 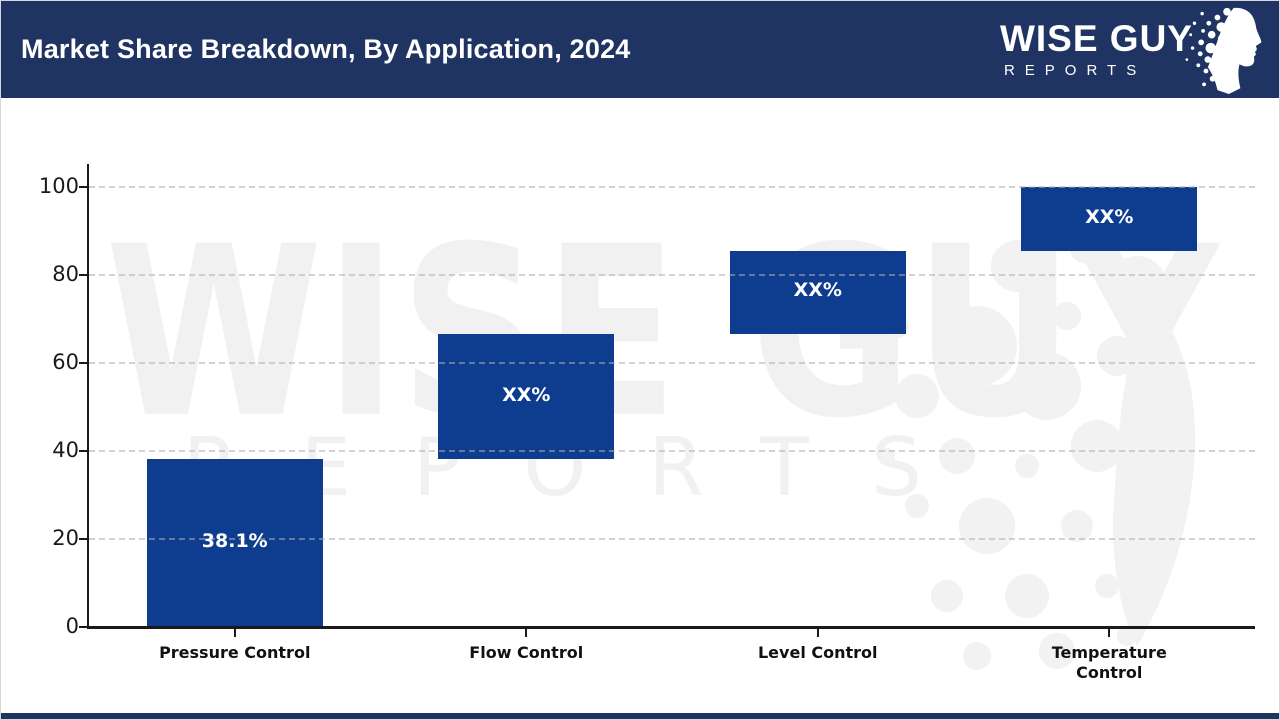 What do you see at coordinates (526, 652) in the screenshot?
I see `x-category-label: Flow Control` at bounding box center [526, 652].